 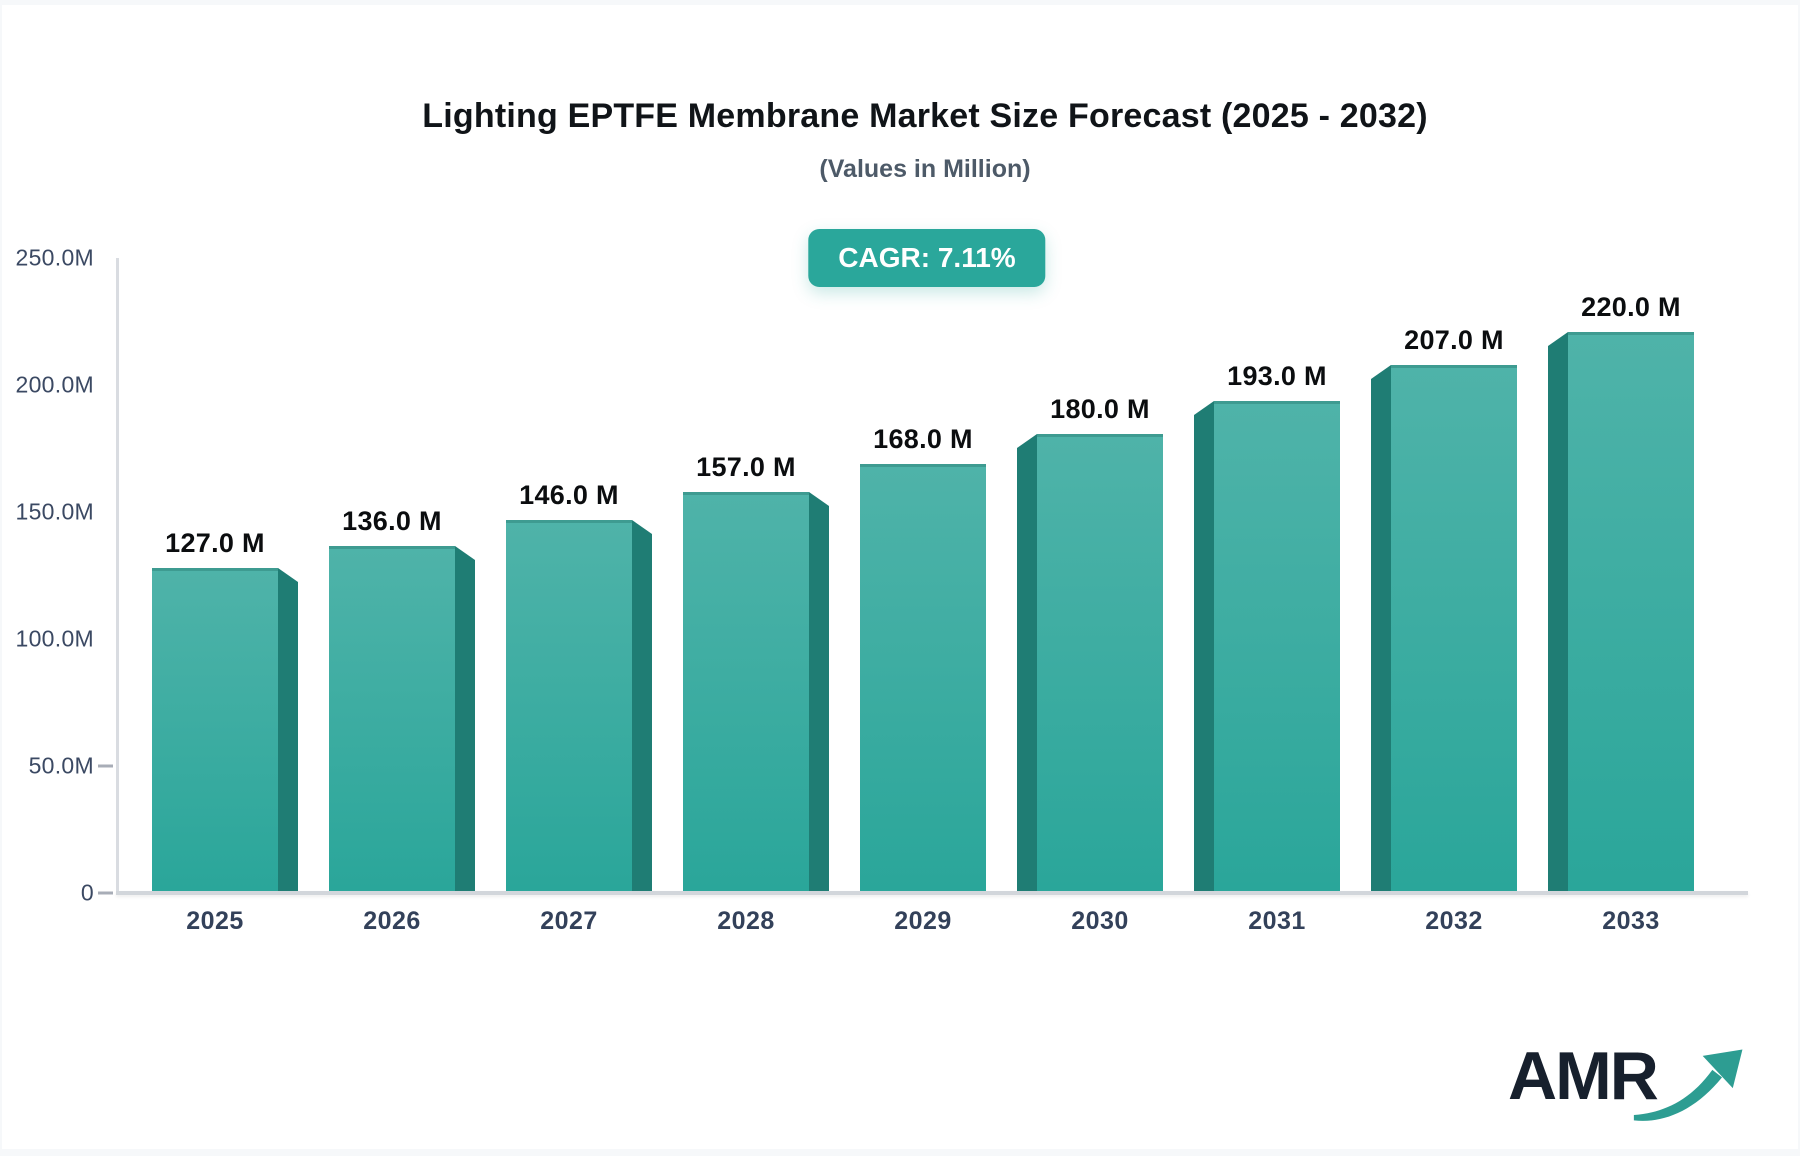 What do you see at coordinates (215, 729) in the screenshot?
I see `bar-2025` at bounding box center [215, 729].